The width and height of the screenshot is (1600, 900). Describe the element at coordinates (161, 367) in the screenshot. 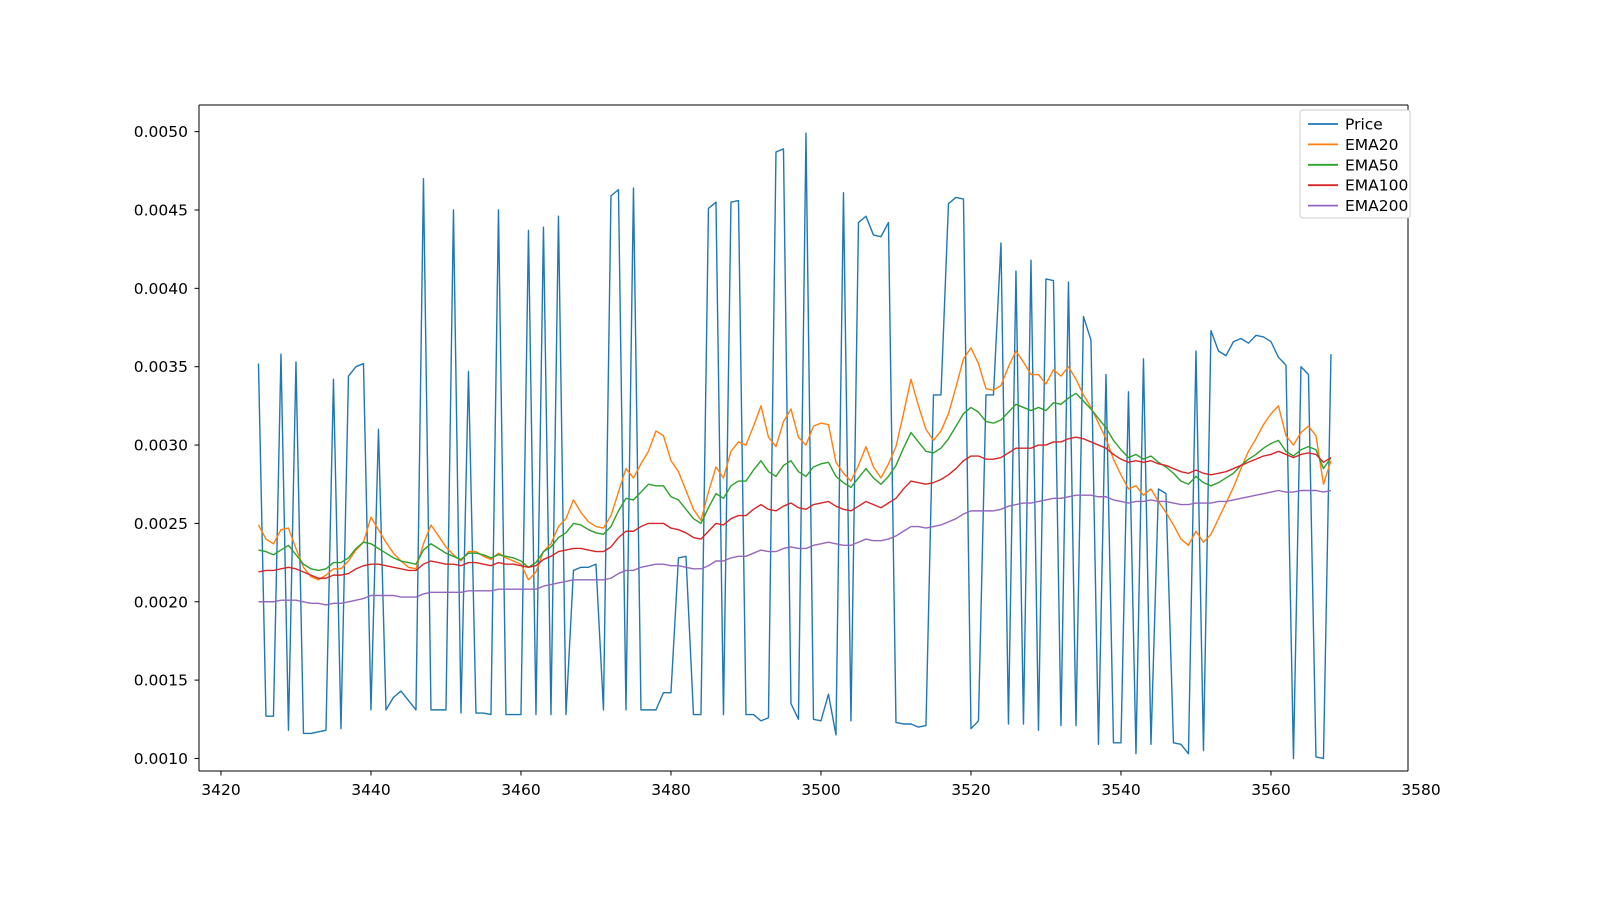

I see `ytick-label: 0.0035` at that location.